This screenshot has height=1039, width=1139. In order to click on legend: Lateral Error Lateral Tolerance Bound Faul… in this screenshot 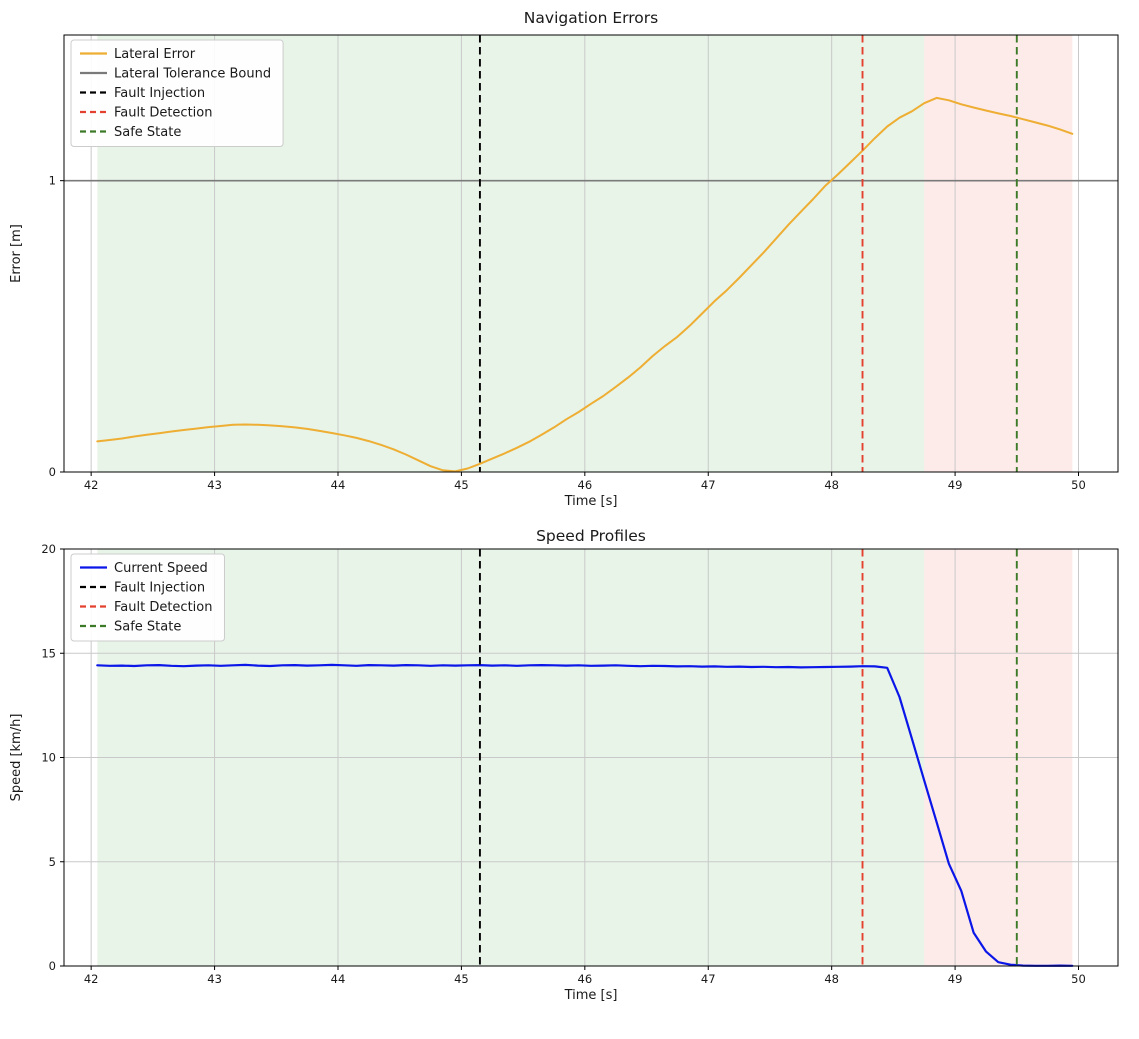, I will do `click(177, 93)`.